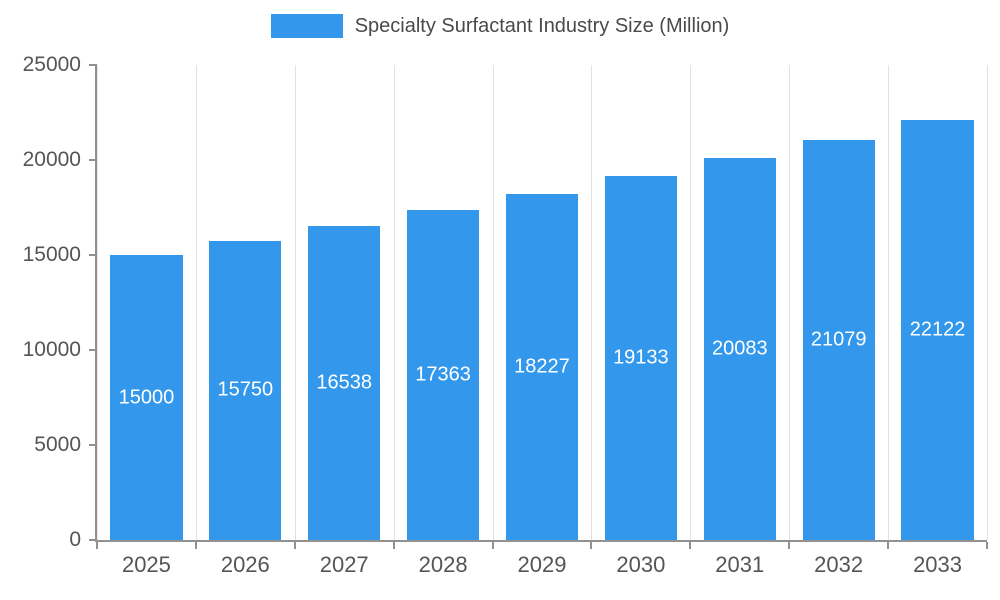 The height and width of the screenshot is (600, 1000). Describe the element at coordinates (938, 564) in the screenshot. I see `x-axis-label: 2033` at that location.